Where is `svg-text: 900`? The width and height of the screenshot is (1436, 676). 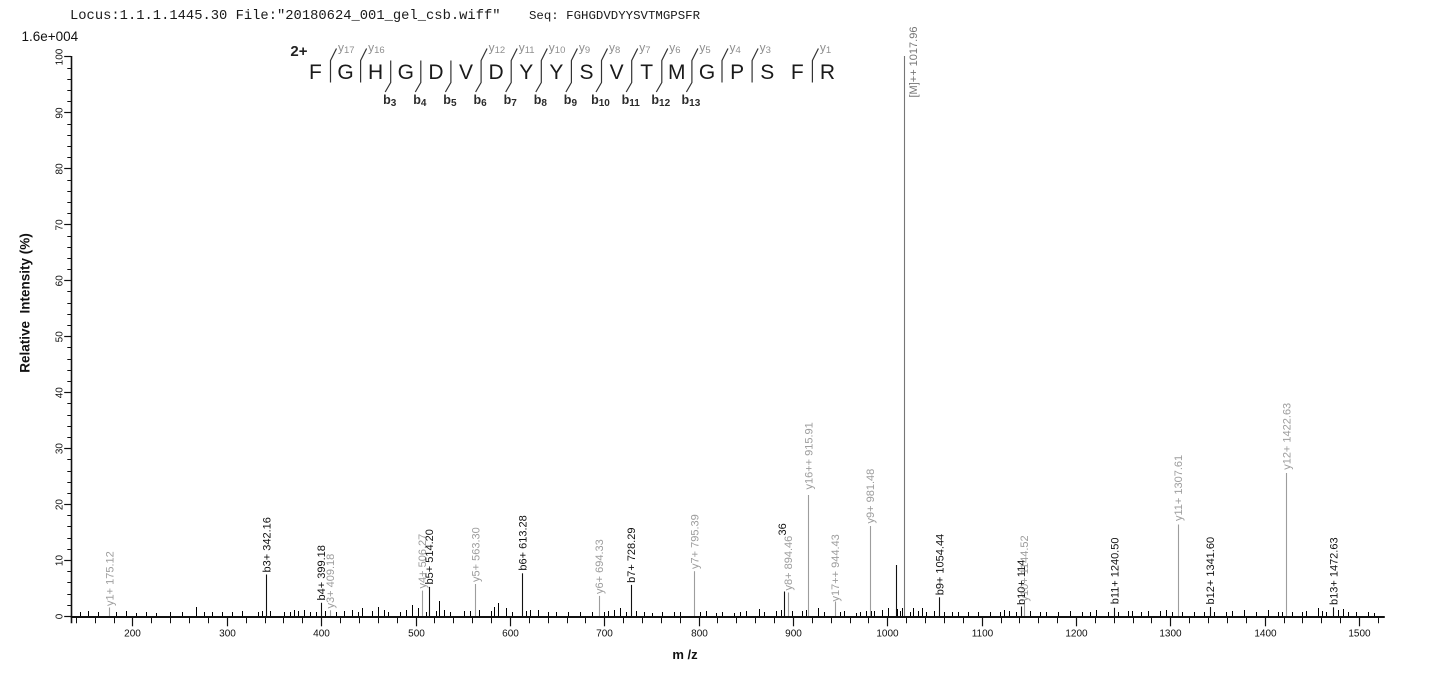 svg-text: 900 is located at coordinates (793, 634).